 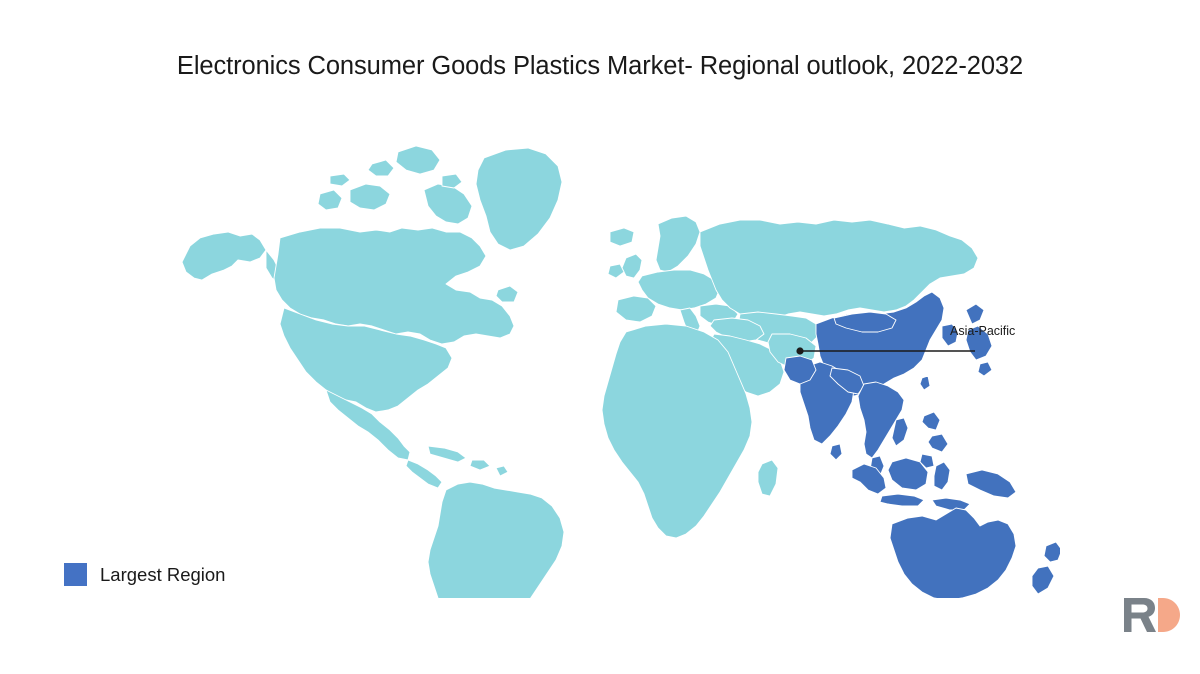 What do you see at coordinates (480, 465) in the screenshot?
I see `island-hispaniola` at bounding box center [480, 465].